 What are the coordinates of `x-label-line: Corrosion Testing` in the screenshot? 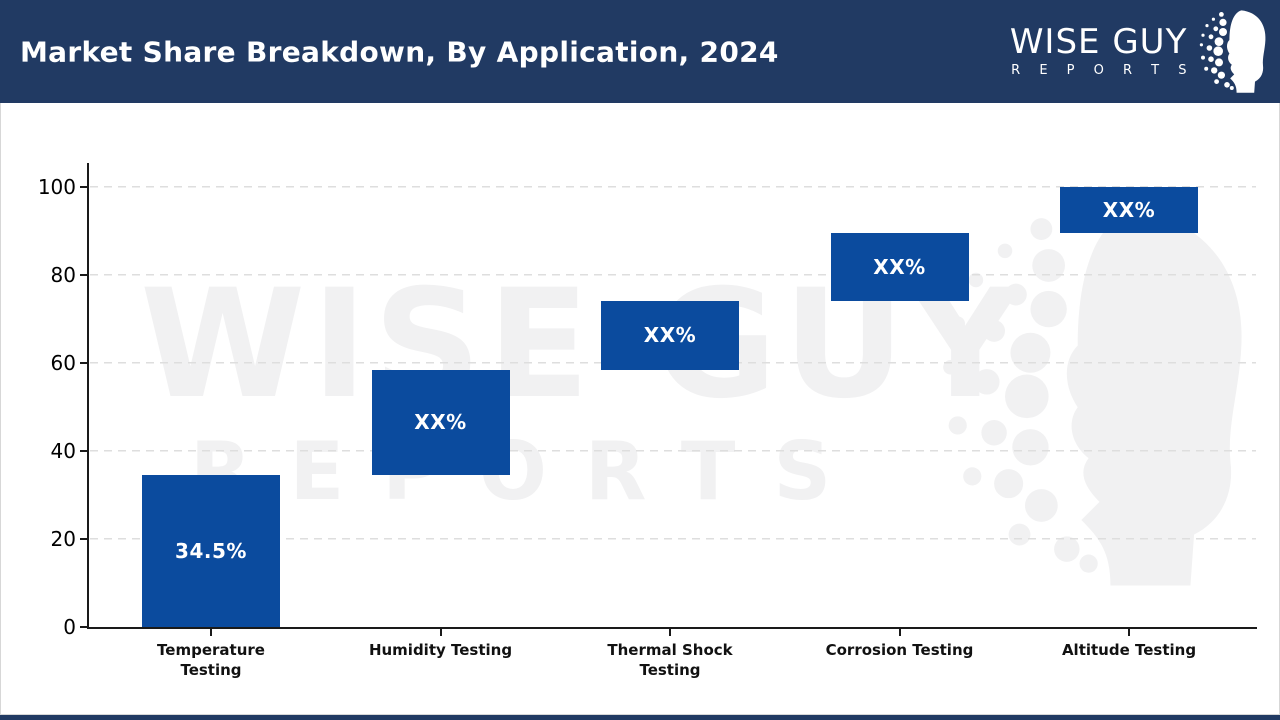 It's located at (899, 650).